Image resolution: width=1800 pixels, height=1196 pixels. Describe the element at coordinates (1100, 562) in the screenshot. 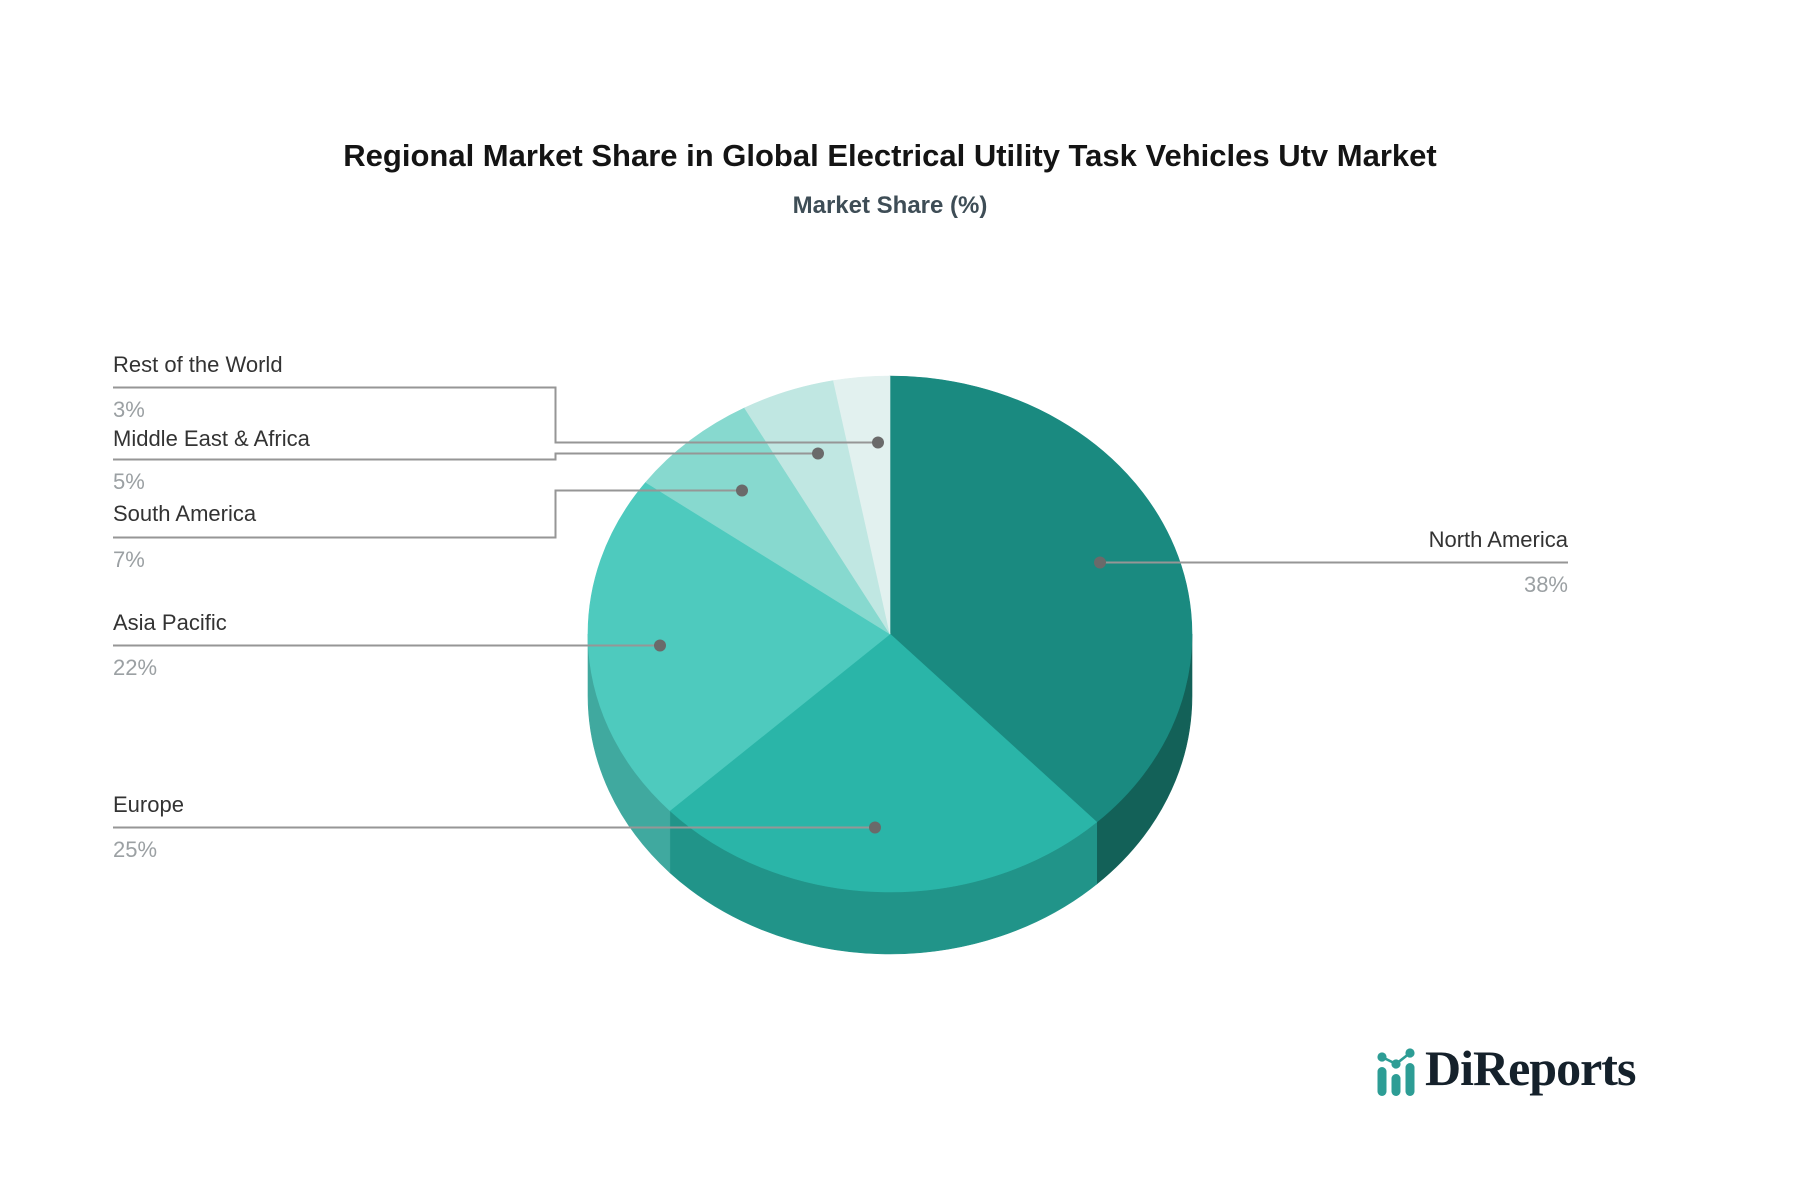

I see `callout-dot-north-america` at that location.